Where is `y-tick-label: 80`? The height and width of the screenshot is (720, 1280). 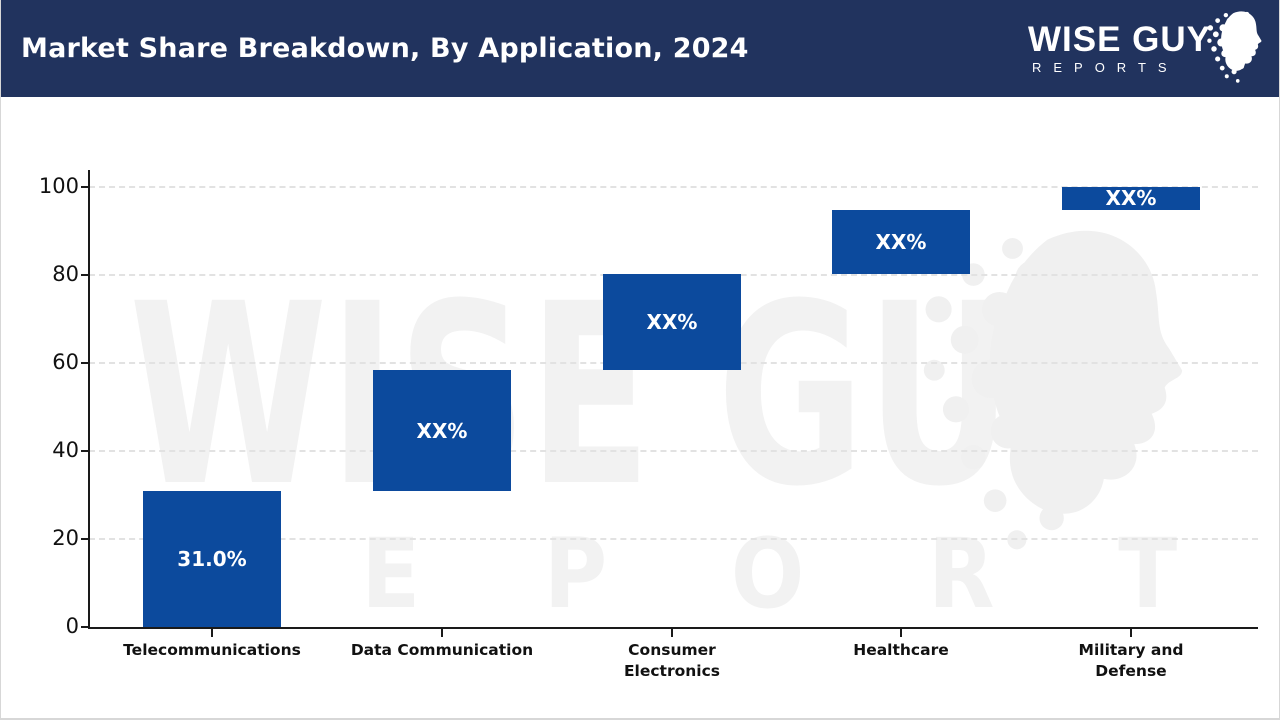
y-tick-label: 80 is located at coordinates (65, 274).